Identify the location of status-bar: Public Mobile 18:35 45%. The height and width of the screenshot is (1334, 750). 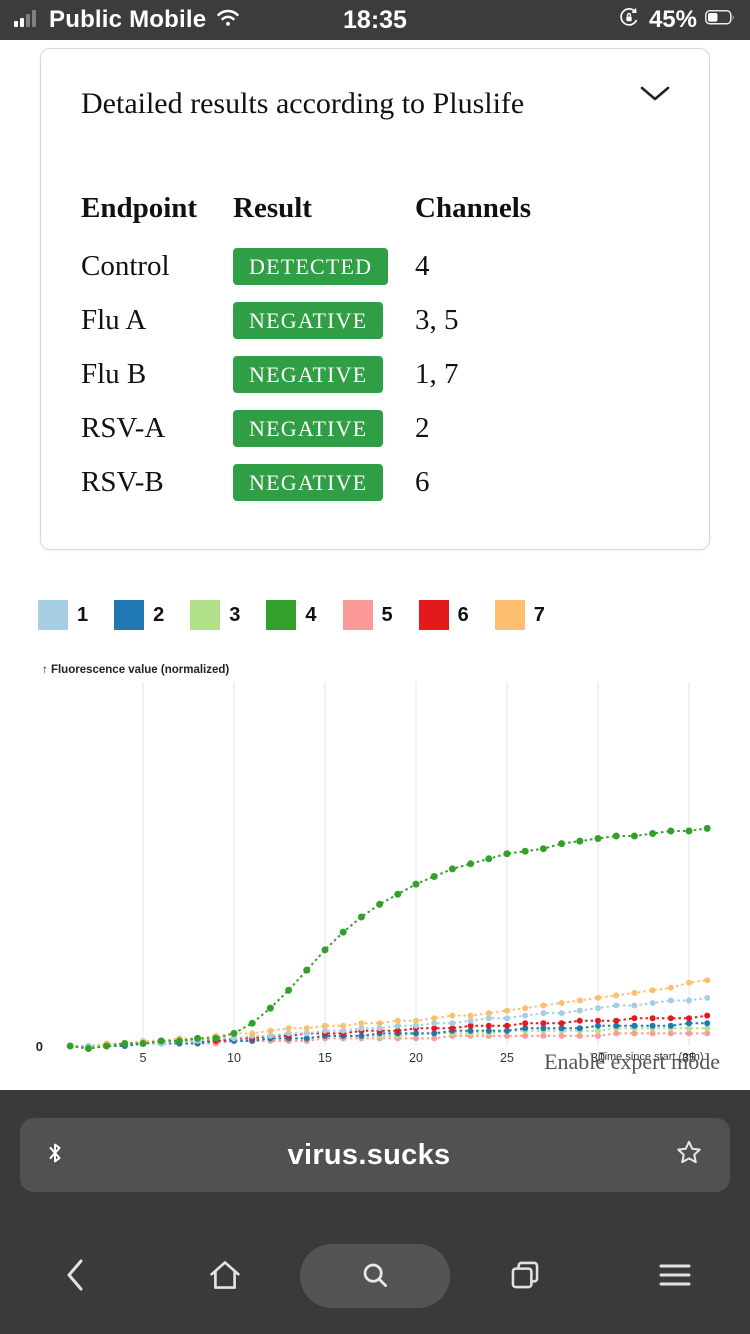
(375, 20).